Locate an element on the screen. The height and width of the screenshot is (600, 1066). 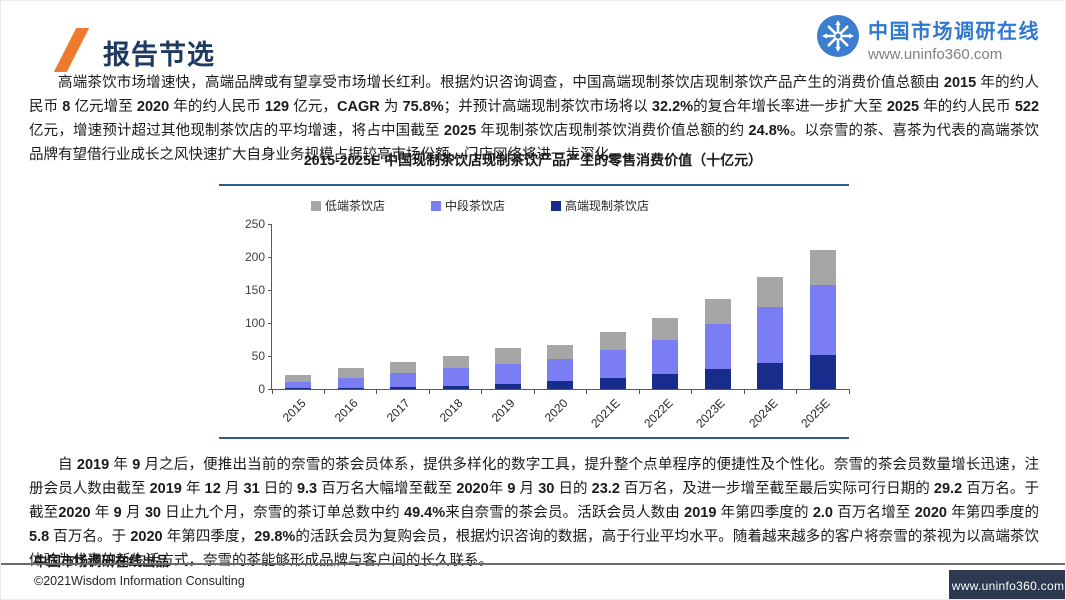
chart-category-slot: 2019 is located at coordinates (508, 325).